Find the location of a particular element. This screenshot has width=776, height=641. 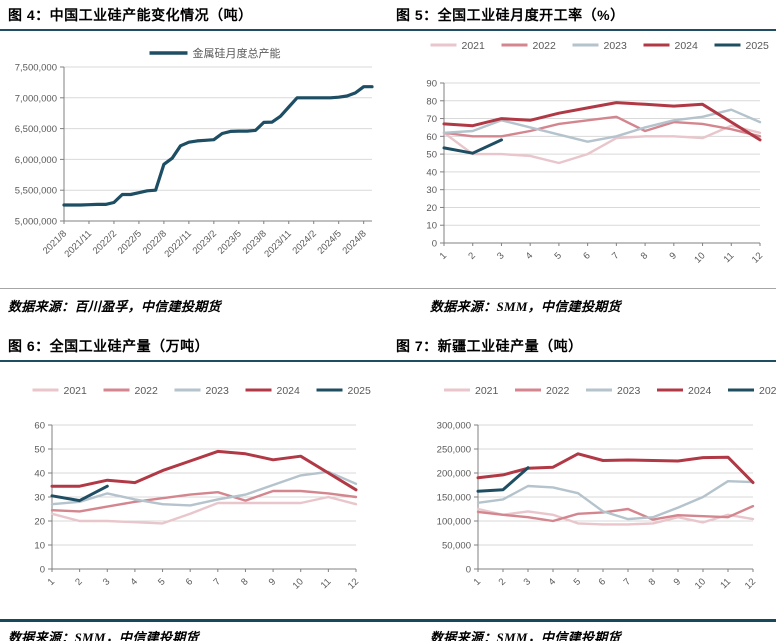

svg-text: 7,500,000 is located at coordinates (36, 68).